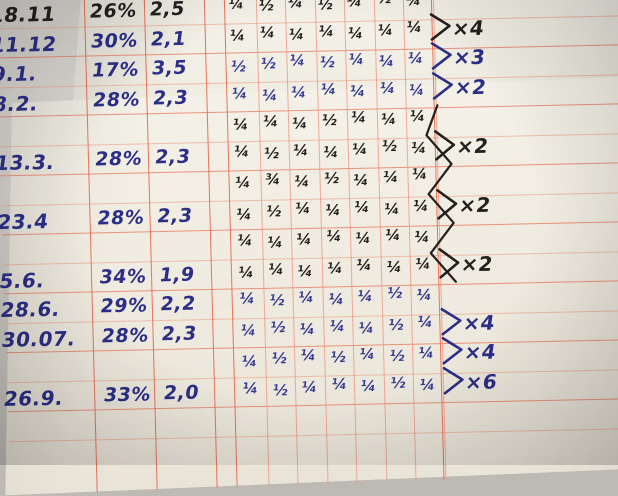 The width and height of the screenshot is (618, 496). Describe the element at coordinates (39, 338) in the screenshot. I see `row-date: 30.07.` at that location.